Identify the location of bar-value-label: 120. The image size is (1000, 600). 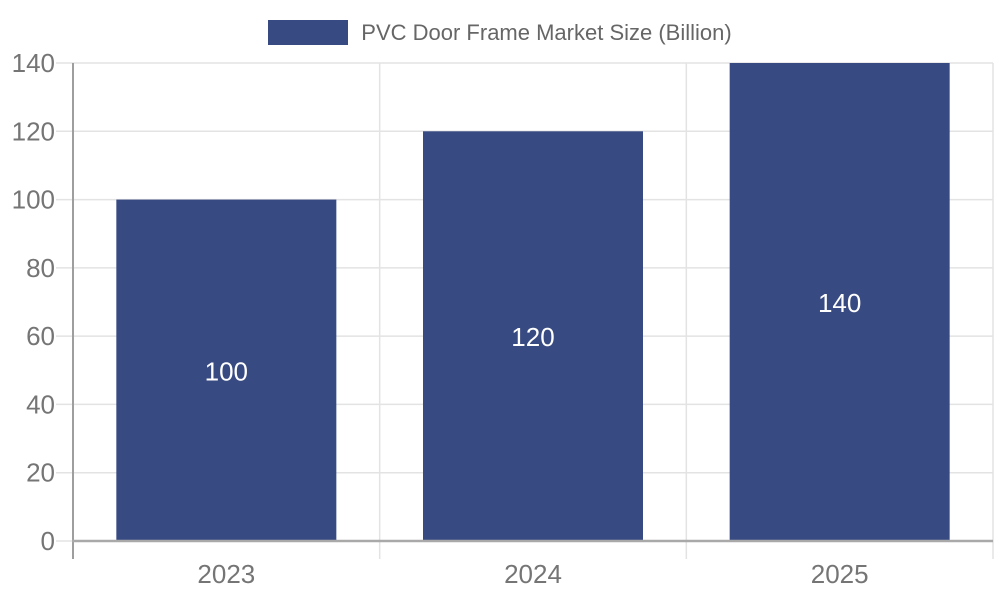
(532, 337).